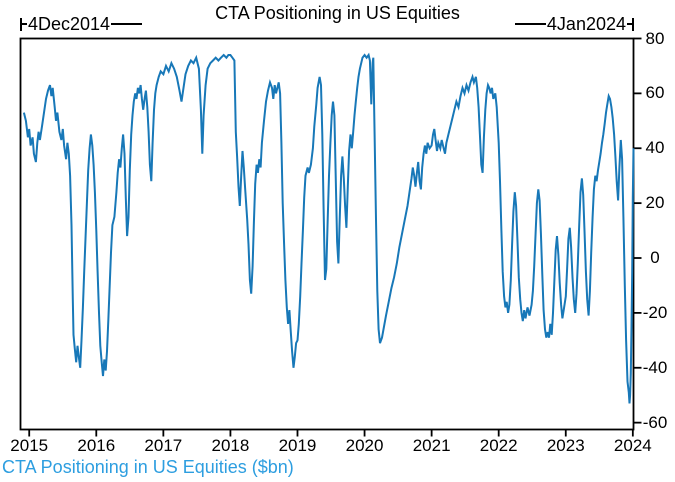 The image size is (675, 482). I want to click on x-tick-label: 2023, so click(565, 445).